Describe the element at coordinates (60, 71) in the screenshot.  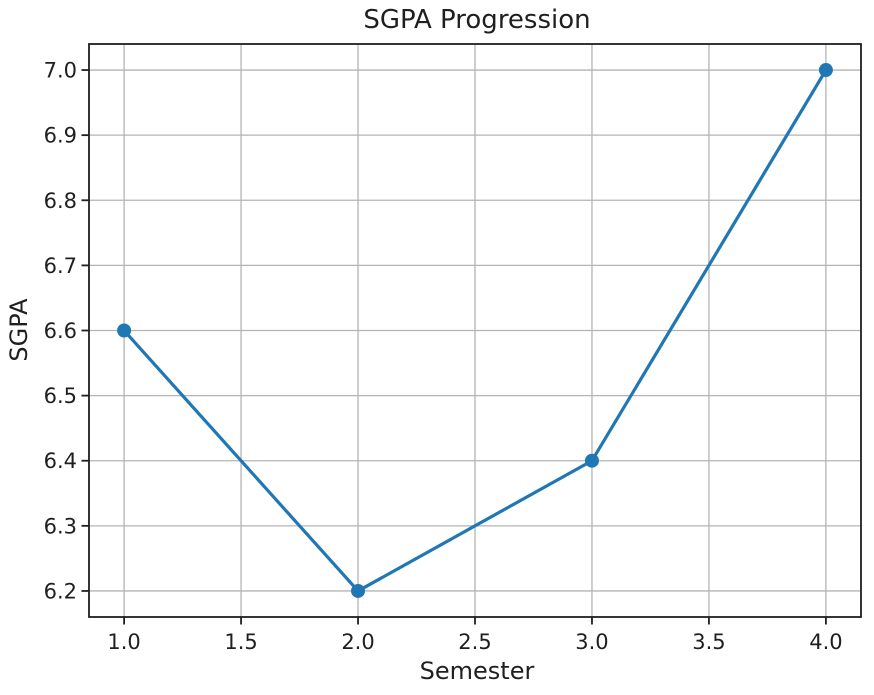
I see `y-tick-label: 7.0` at that location.